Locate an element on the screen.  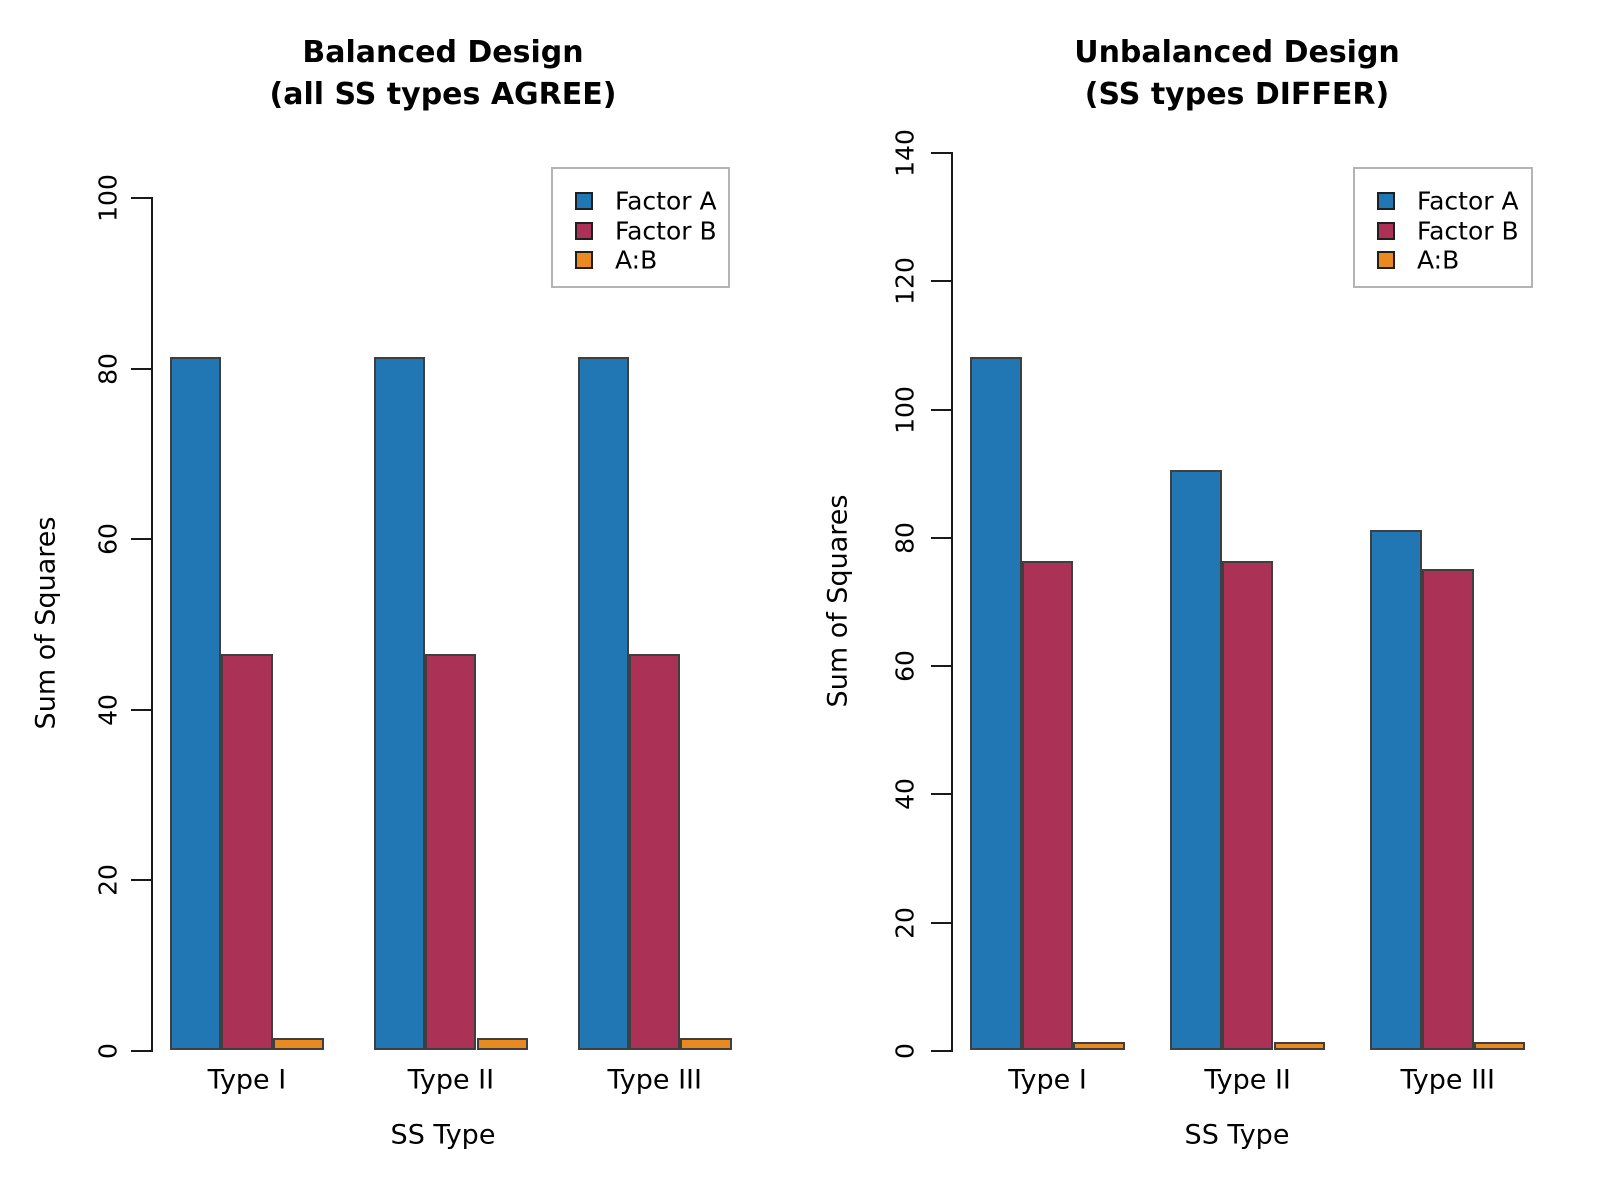
unbalanced-y-axis-title: Sum of Squares is located at coordinates (838, 601).